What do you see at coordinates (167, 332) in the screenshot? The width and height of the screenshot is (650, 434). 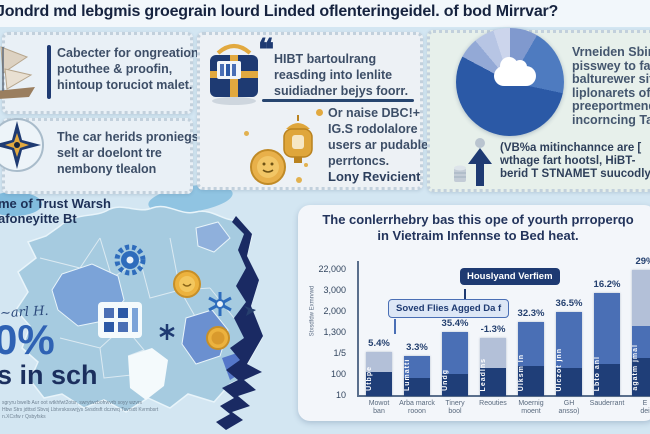 I see `cluster-icon` at bounding box center [167, 332].